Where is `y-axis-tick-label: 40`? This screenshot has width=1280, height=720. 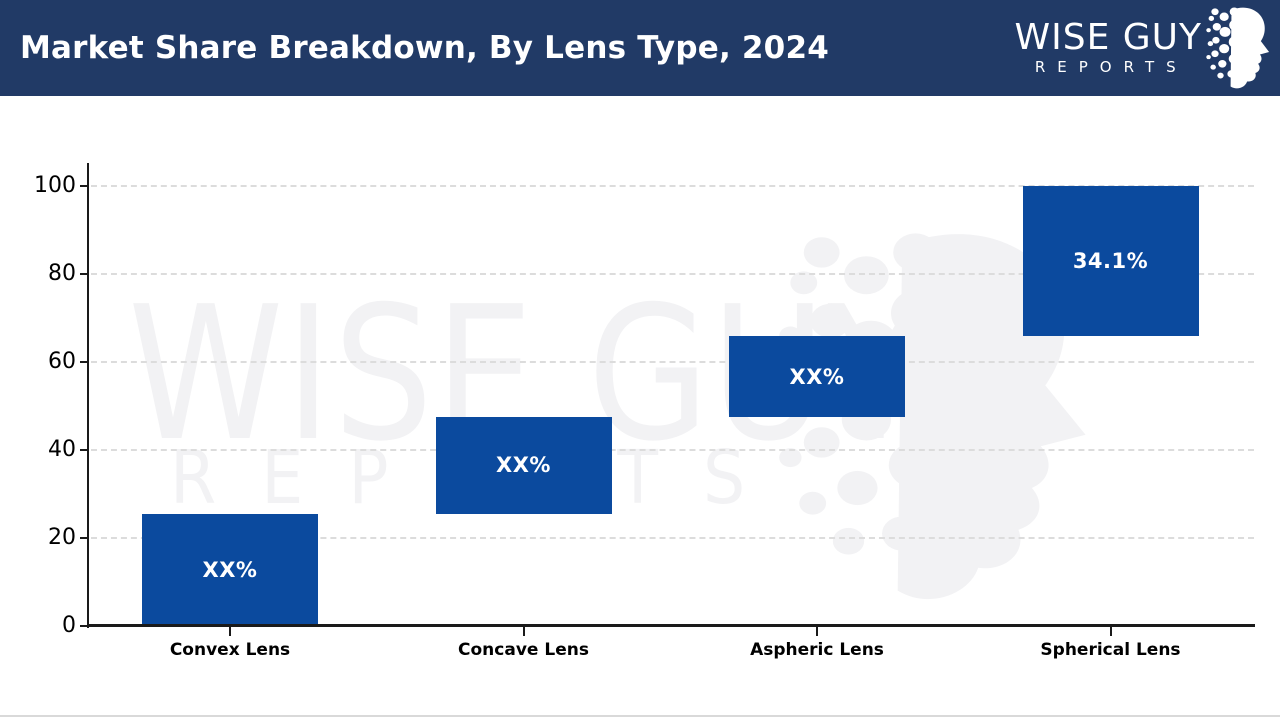
y-axis-tick-label: 40 is located at coordinates (62, 449).